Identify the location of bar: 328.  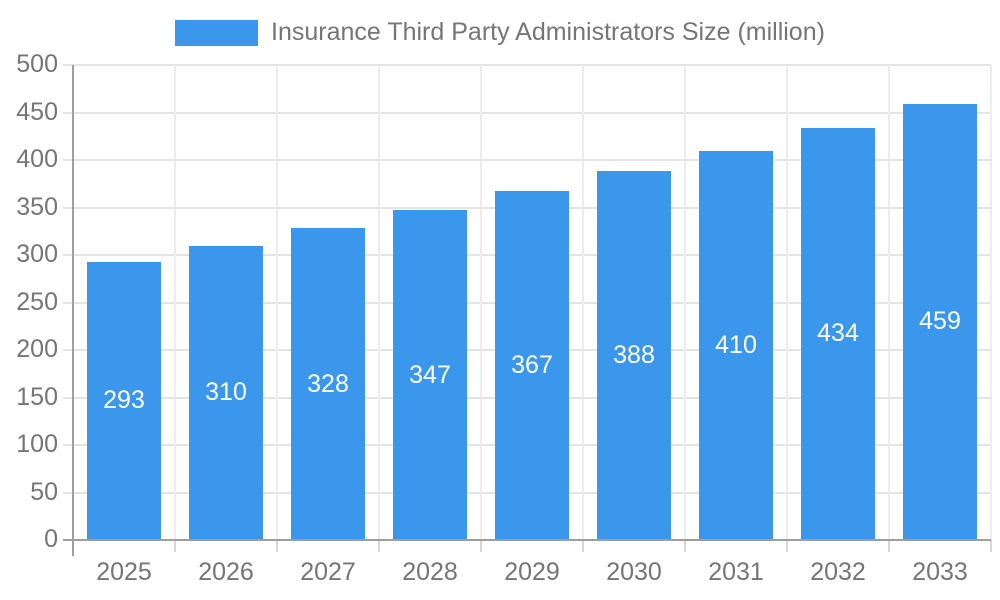
(328, 384).